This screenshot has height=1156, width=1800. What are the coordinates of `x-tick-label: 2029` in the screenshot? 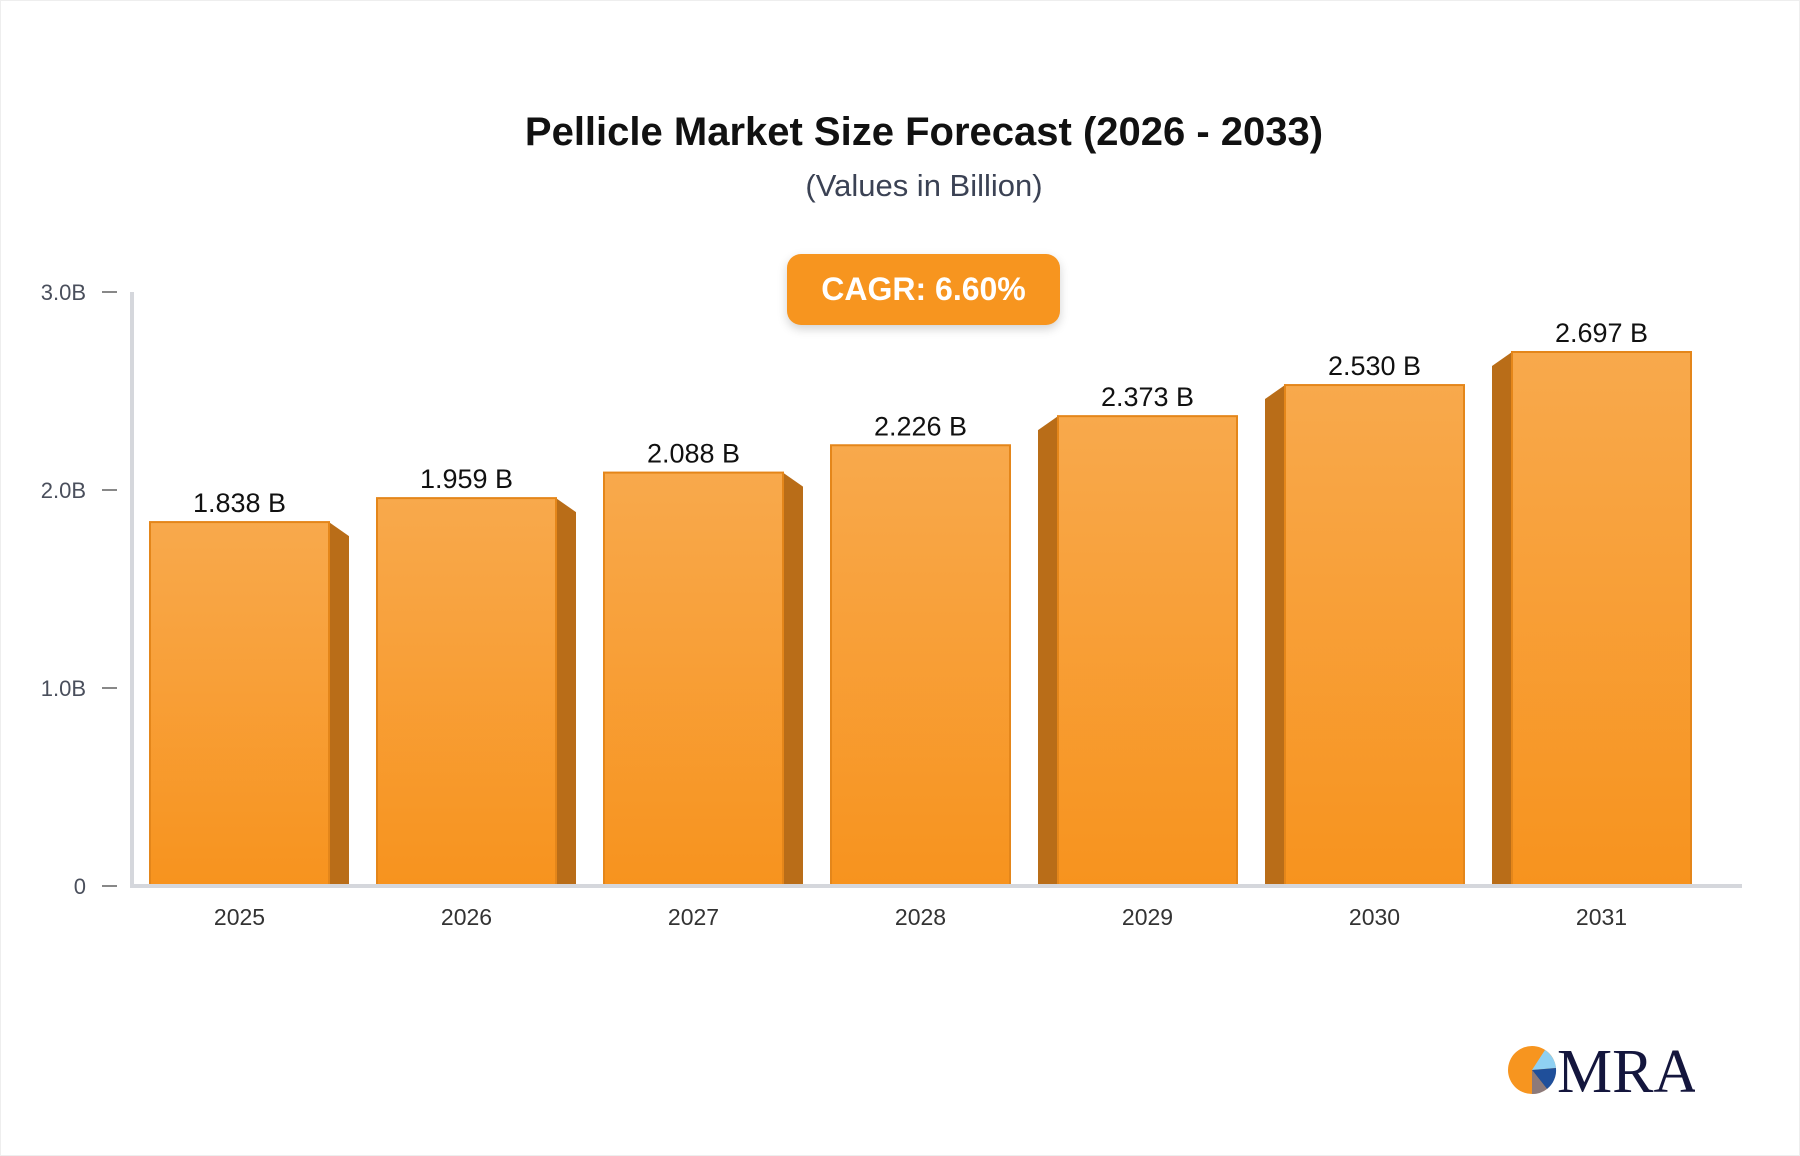 It's located at (1147, 917).